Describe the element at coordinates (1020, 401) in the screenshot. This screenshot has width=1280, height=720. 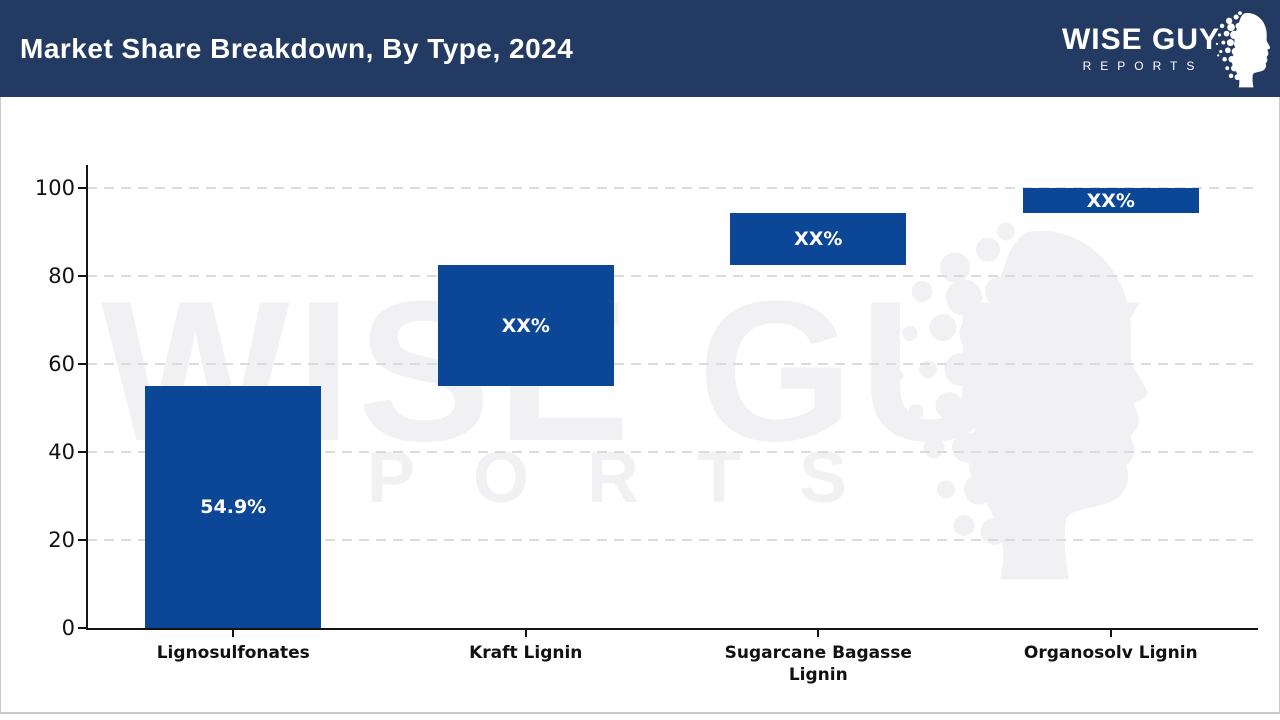
I see `watermark-face-icon` at that location.